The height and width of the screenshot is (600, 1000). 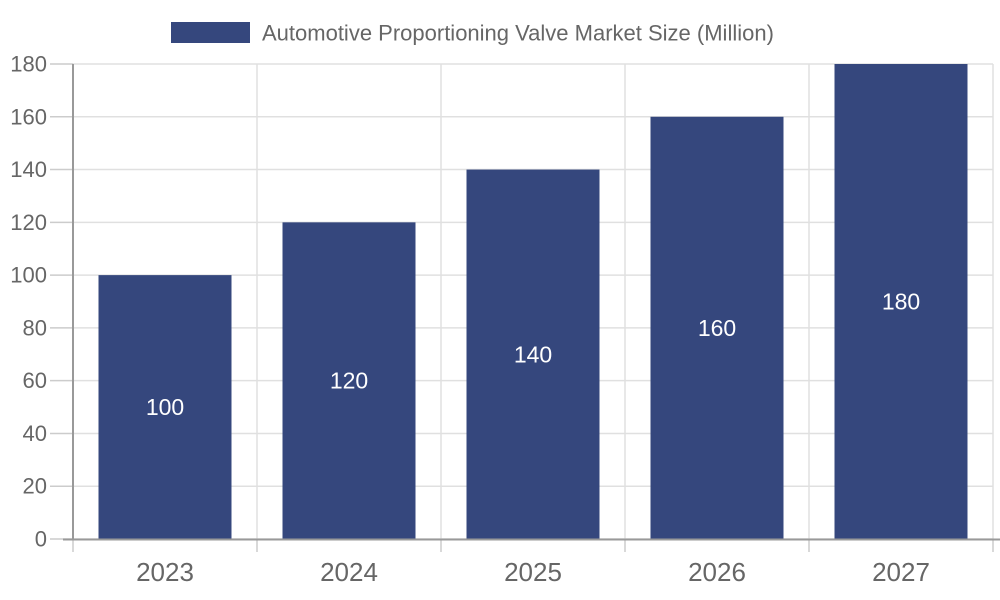 I want to click on y-tick-label: 40, so click(x=35, y=433).